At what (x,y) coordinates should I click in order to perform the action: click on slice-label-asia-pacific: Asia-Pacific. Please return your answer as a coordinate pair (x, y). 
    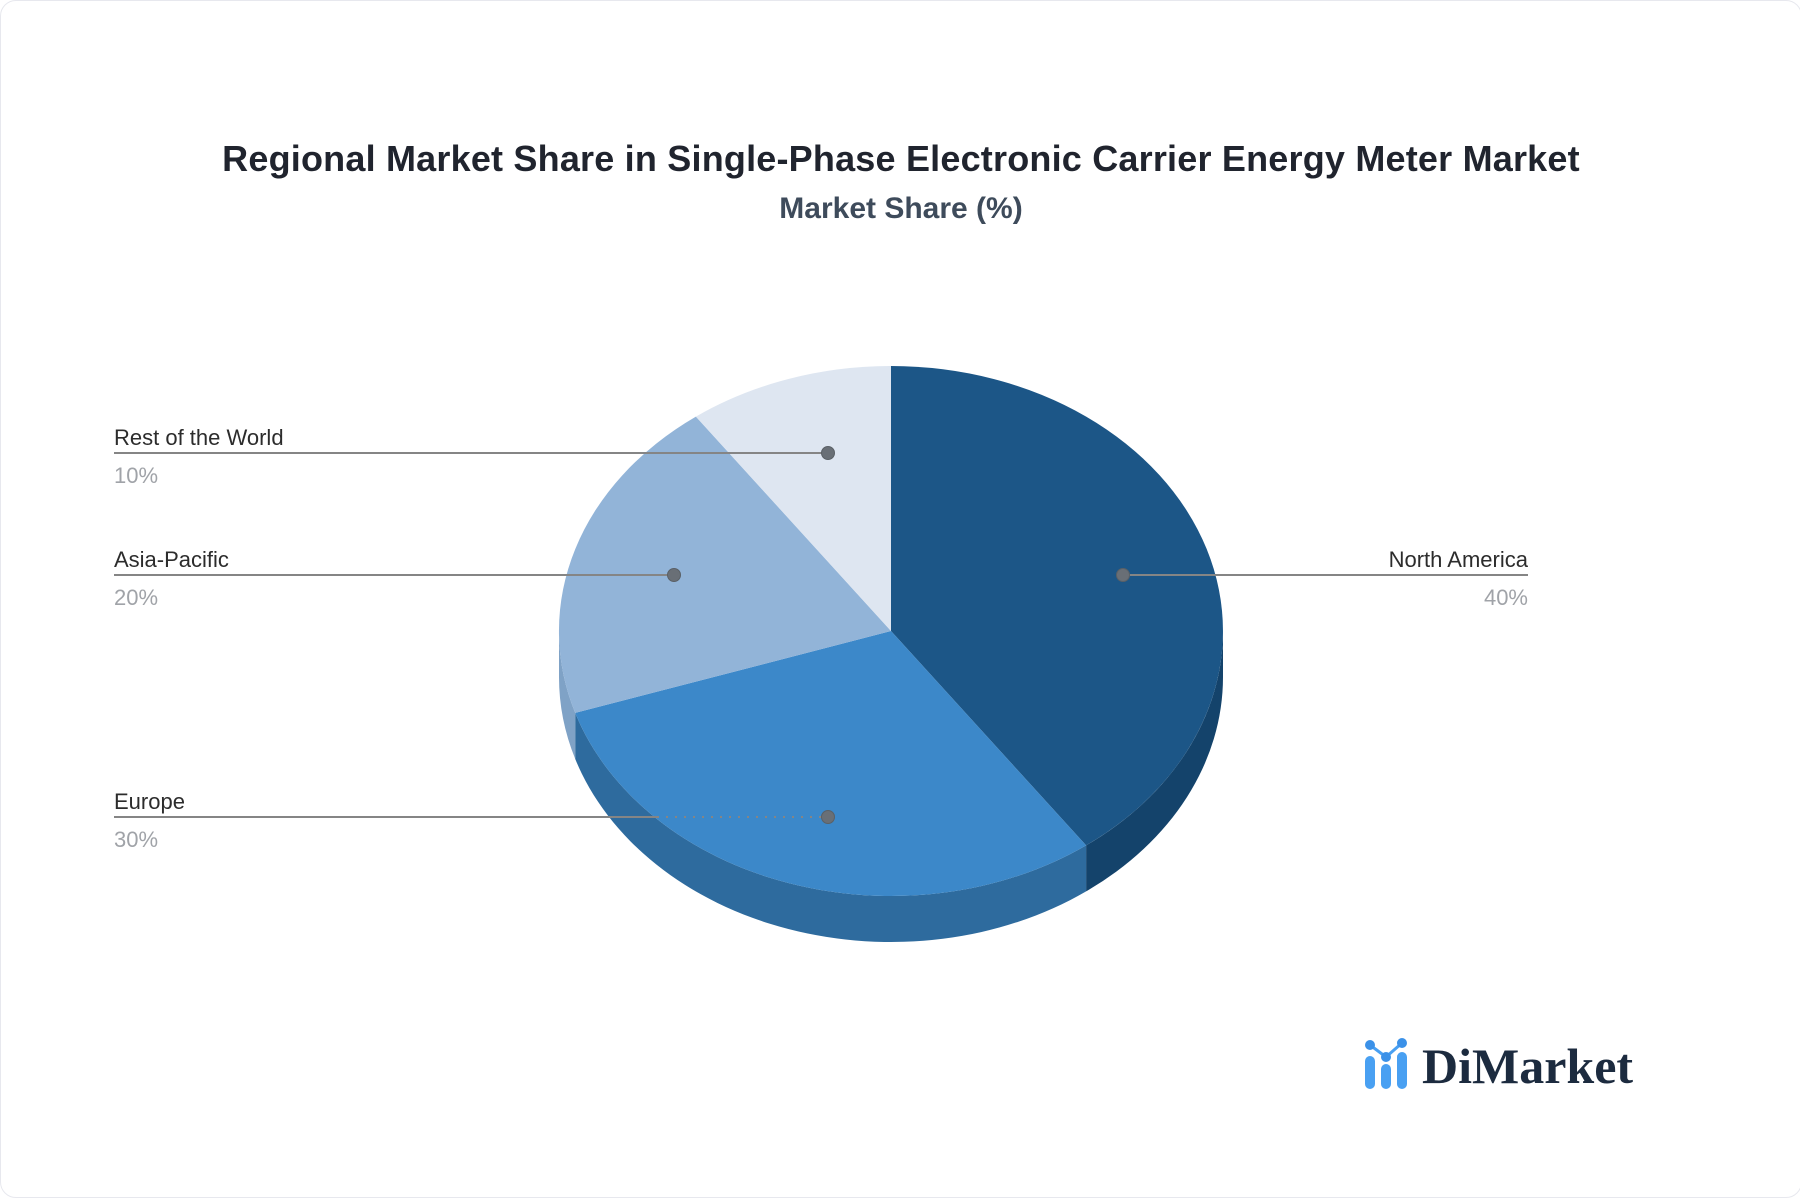
    Looking at the image, I should click on (171, 559).